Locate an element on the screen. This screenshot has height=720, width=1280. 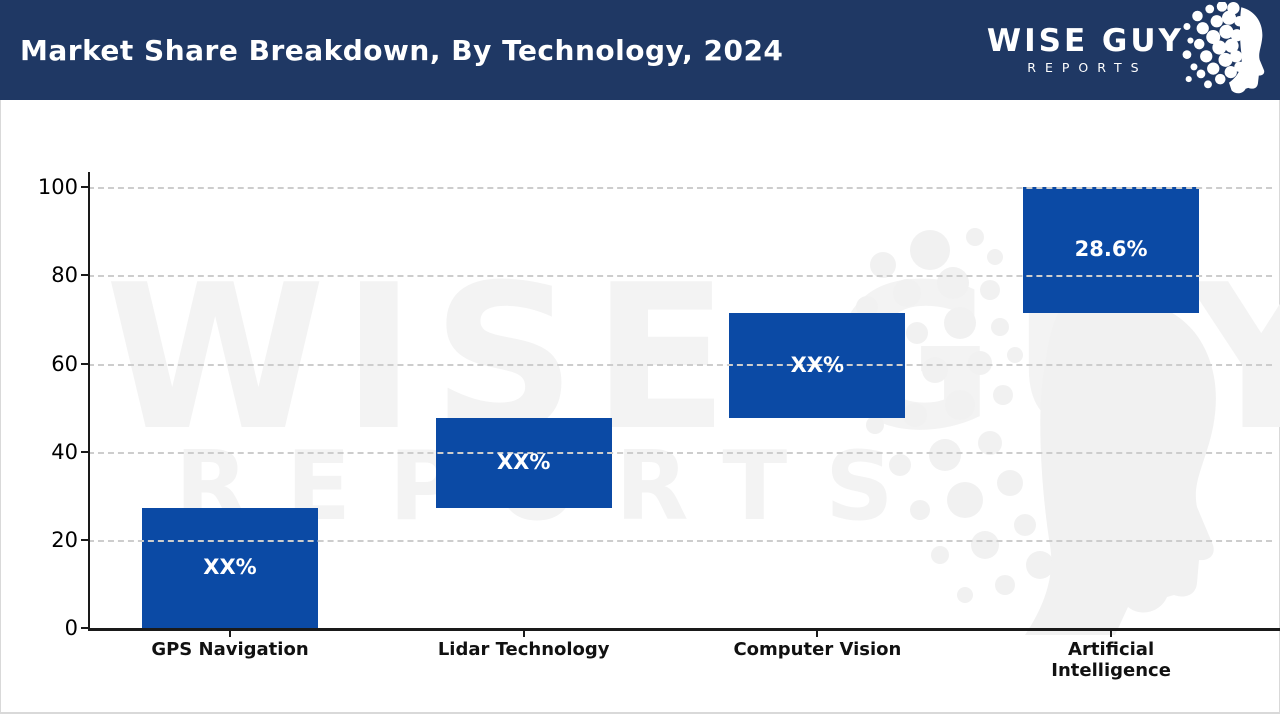
x-category-label: Computer Vision is located at coordinates (817, 649).